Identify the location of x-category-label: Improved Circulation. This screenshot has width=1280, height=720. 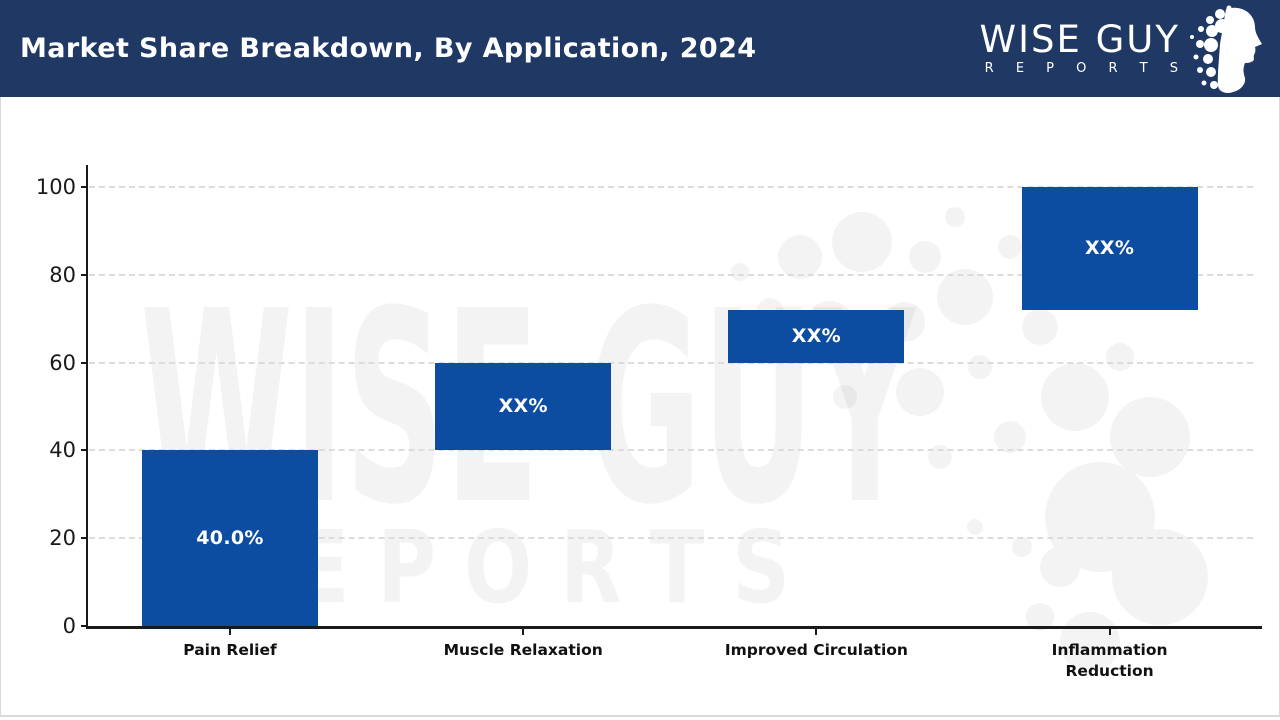
(816, 650).